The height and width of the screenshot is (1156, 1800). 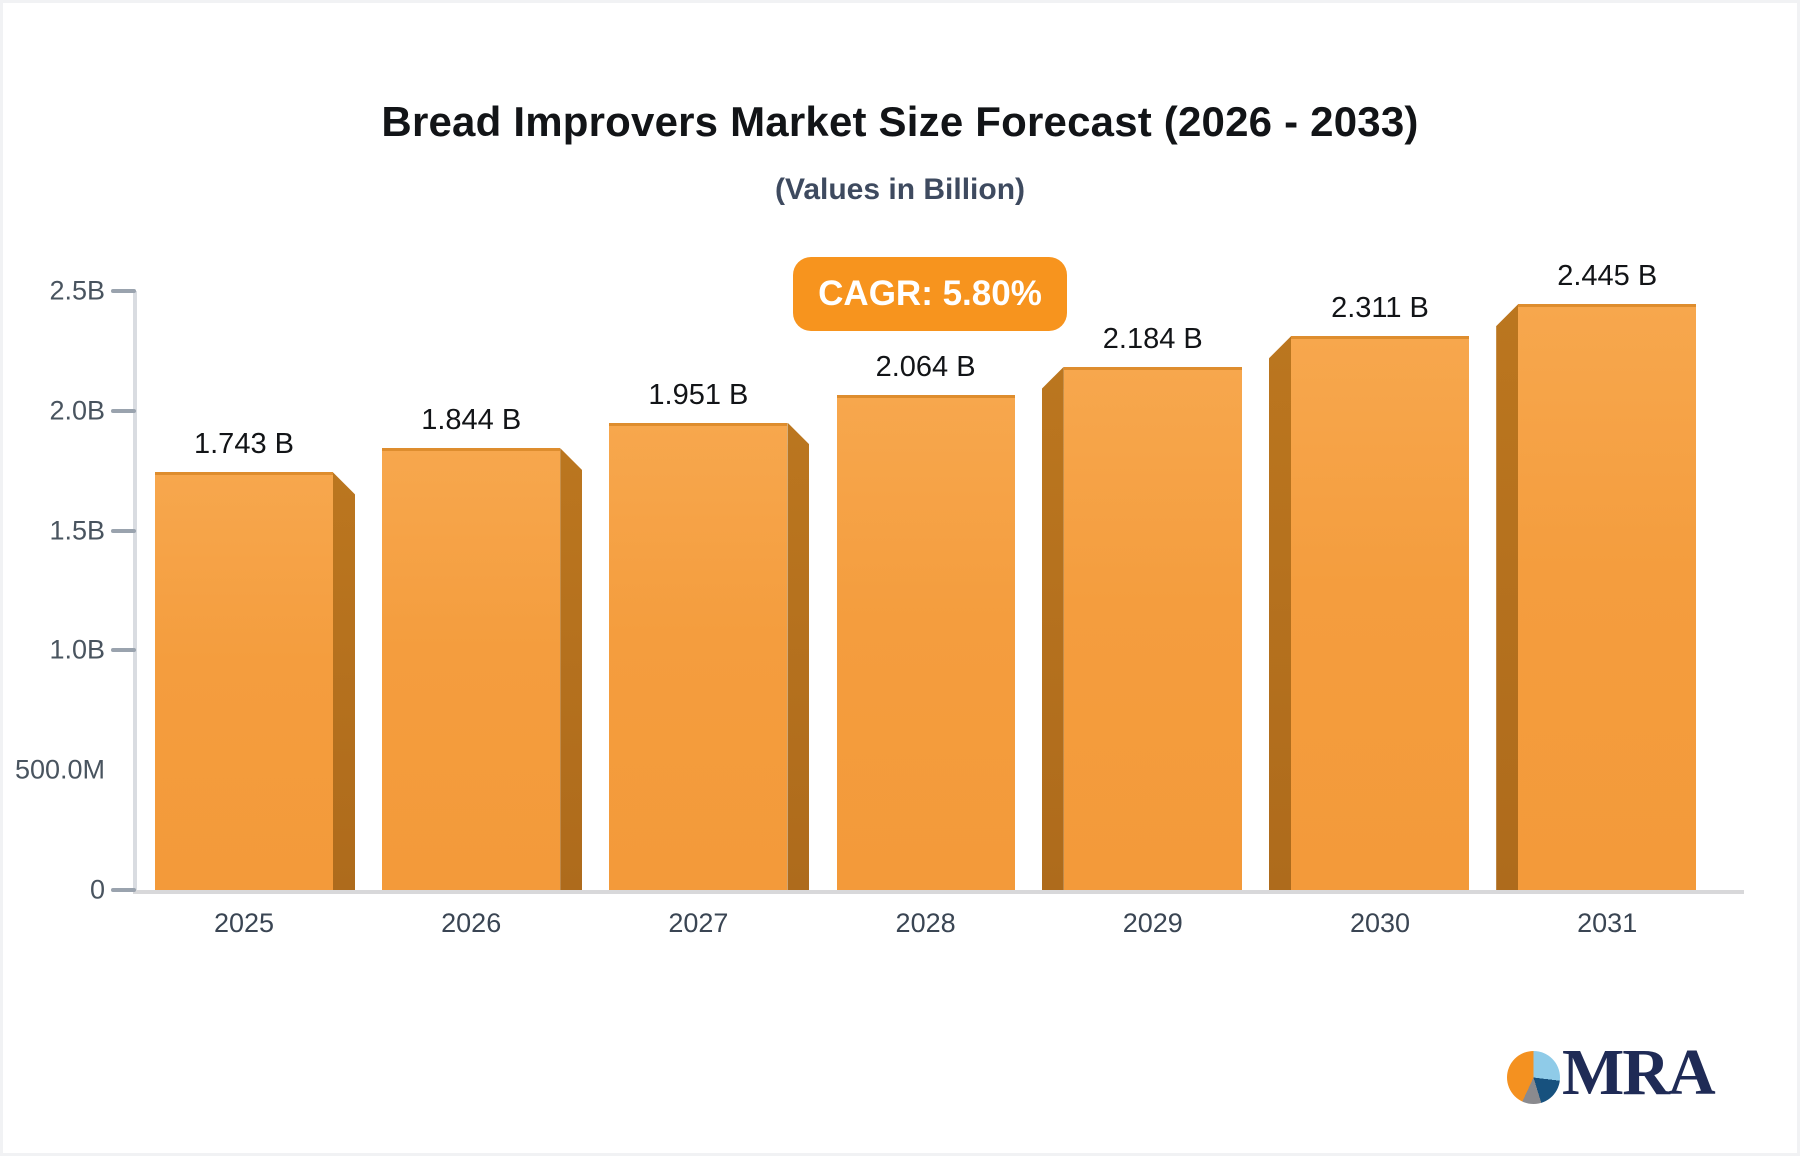 What do you see at coordinates (1639, 1072) in the screenshot?
I see `mra-logo-text: MRA` at bounding box center [1639, 1072].